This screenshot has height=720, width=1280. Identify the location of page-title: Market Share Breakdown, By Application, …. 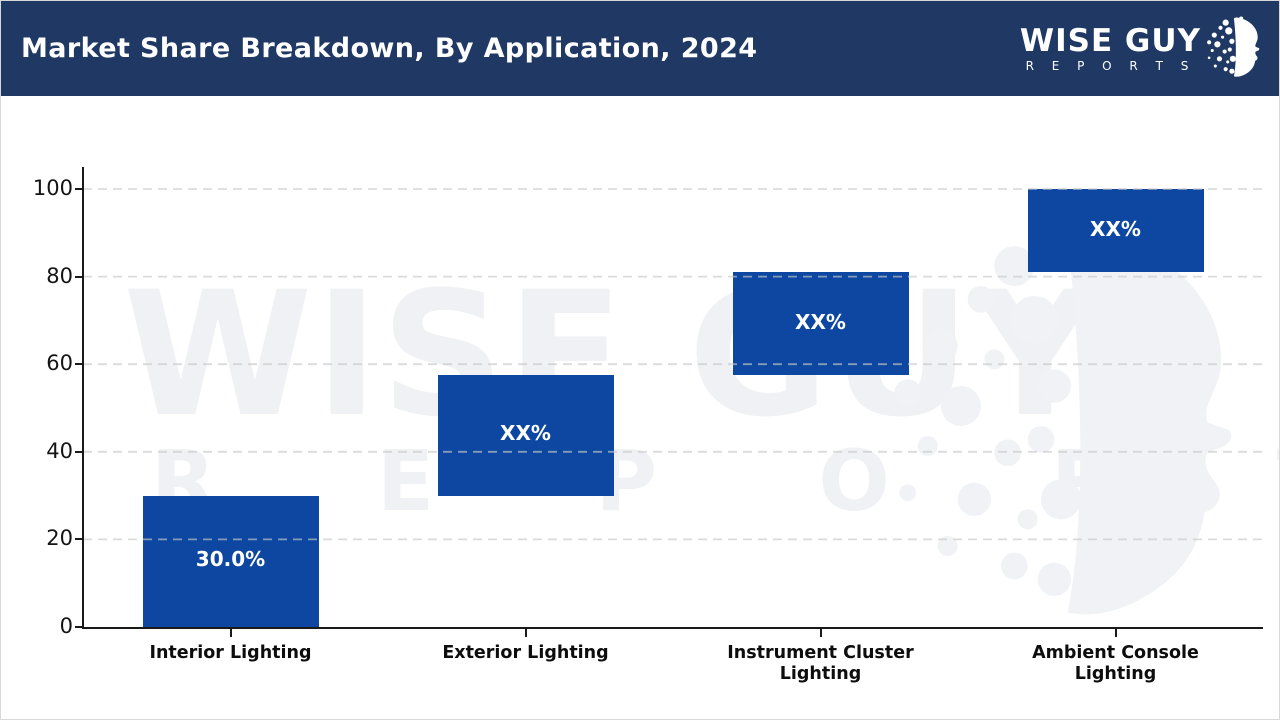
(389, 48).